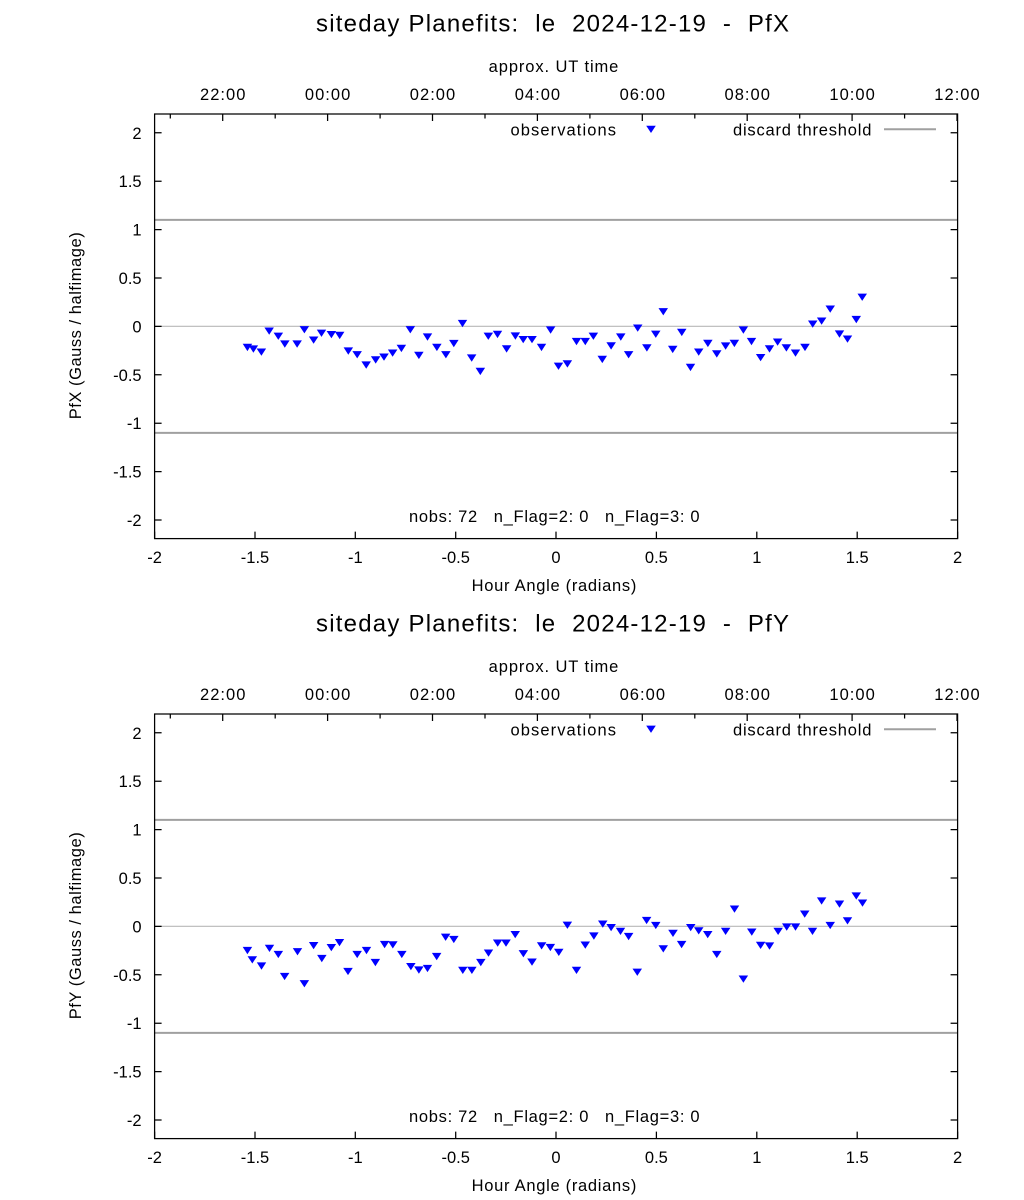  What do you see at coordinates (552, 24) in the screenshot?
I see `svg-text:siteday Planefits: le 2024-1: siteday Planefits: le 2024-12-19 - PfX` at bounding box center [552, 24].